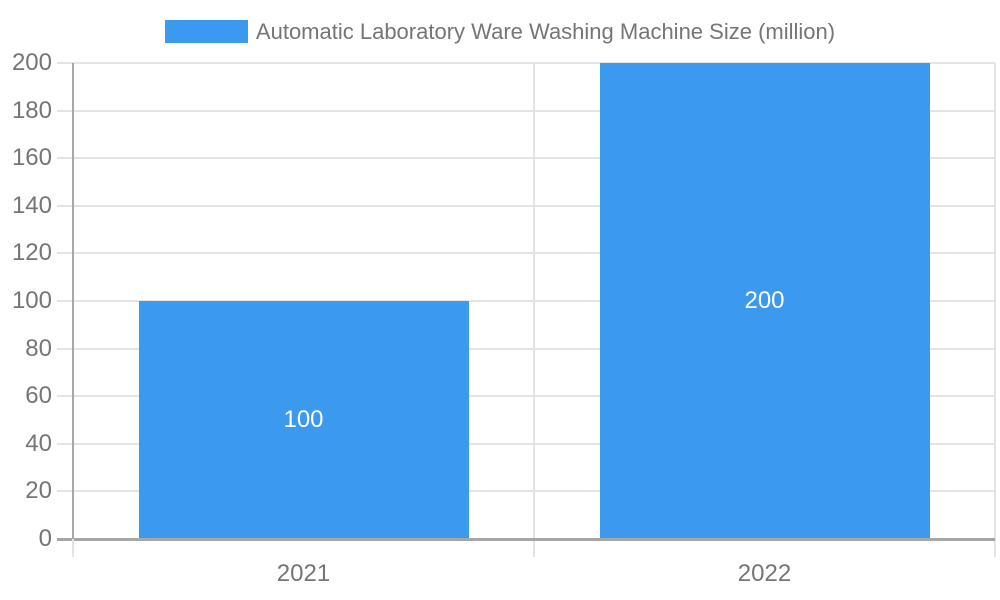 The width and height of the screenshot is (1000, 600). Describe the element at coordinates (45, 538) in the screenshot. I see `y-axis-tick-label: 0` at that location.